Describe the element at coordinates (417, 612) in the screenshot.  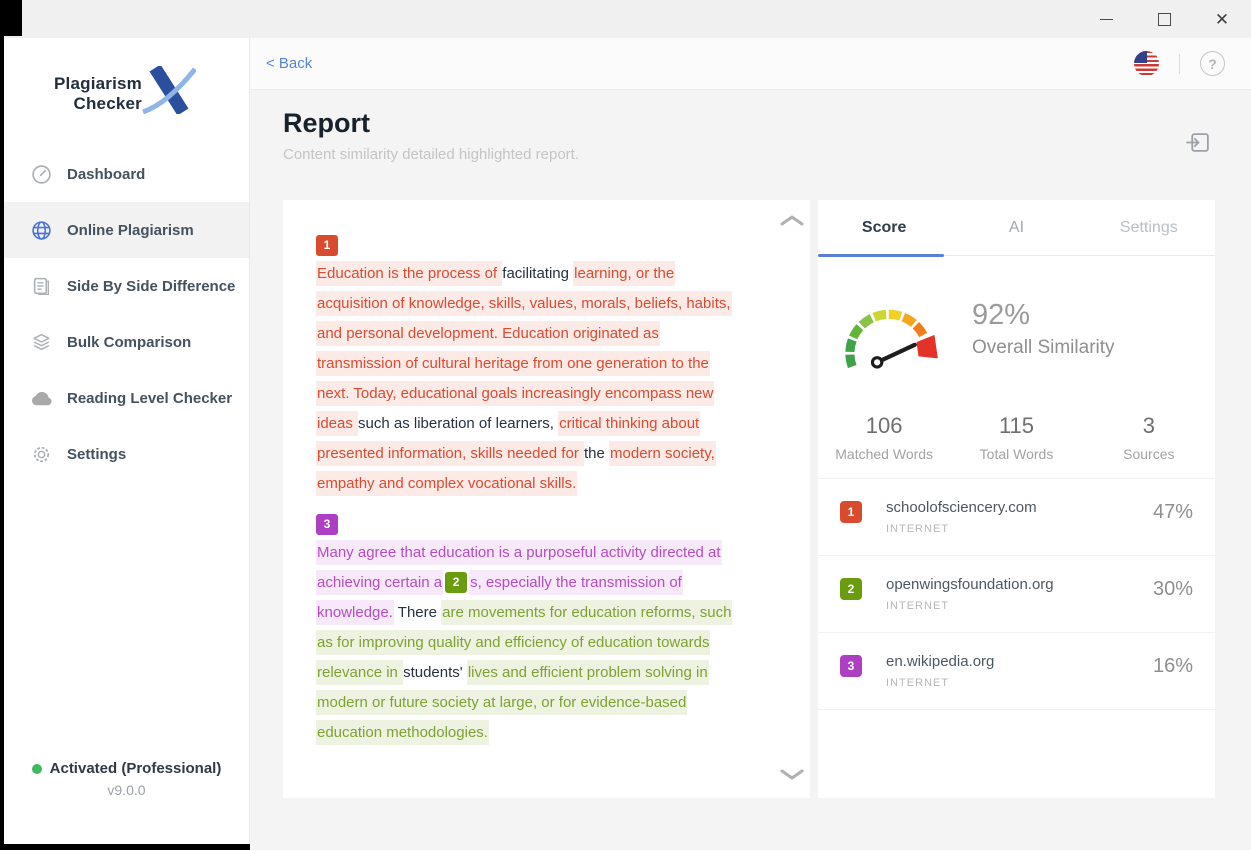
I see `plain-text: There` at that location.